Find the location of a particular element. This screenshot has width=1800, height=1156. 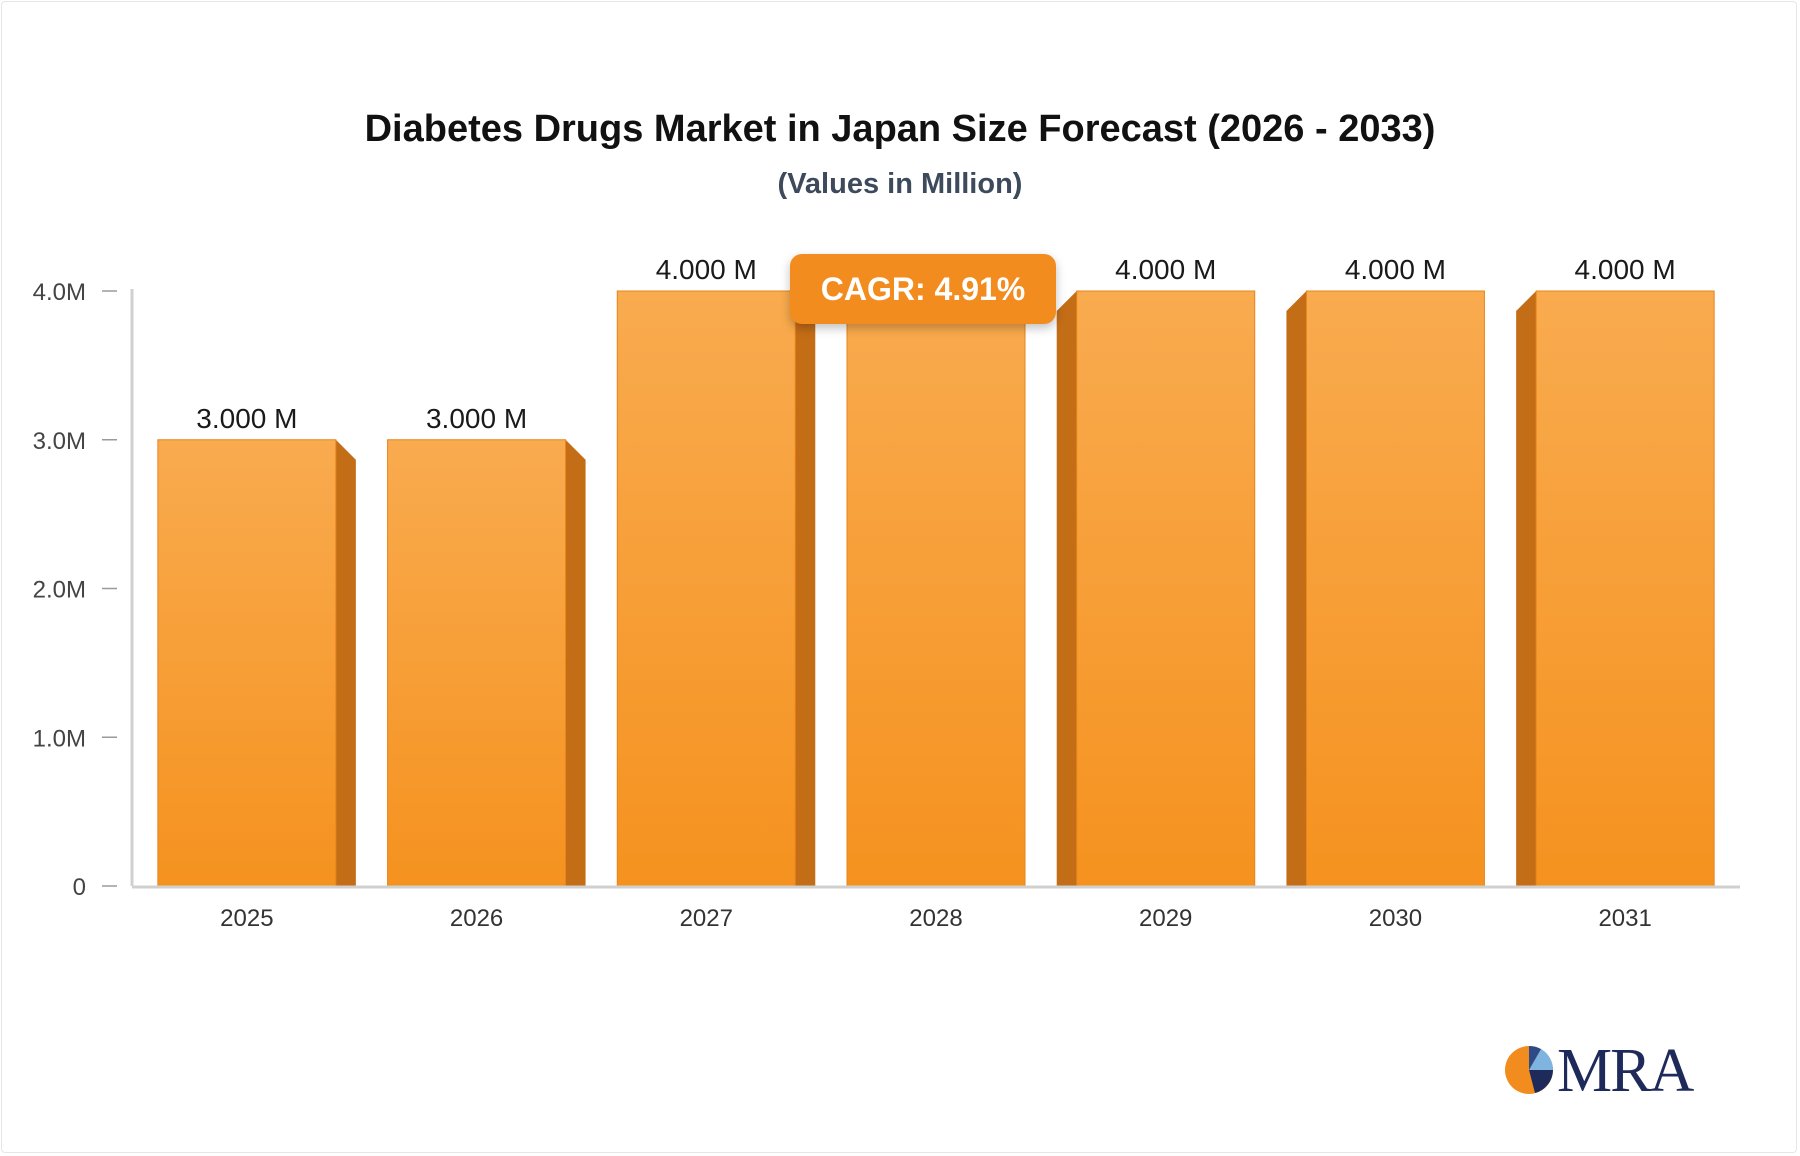

x-tick-label: 2025 is located at coordinates (246, 918).